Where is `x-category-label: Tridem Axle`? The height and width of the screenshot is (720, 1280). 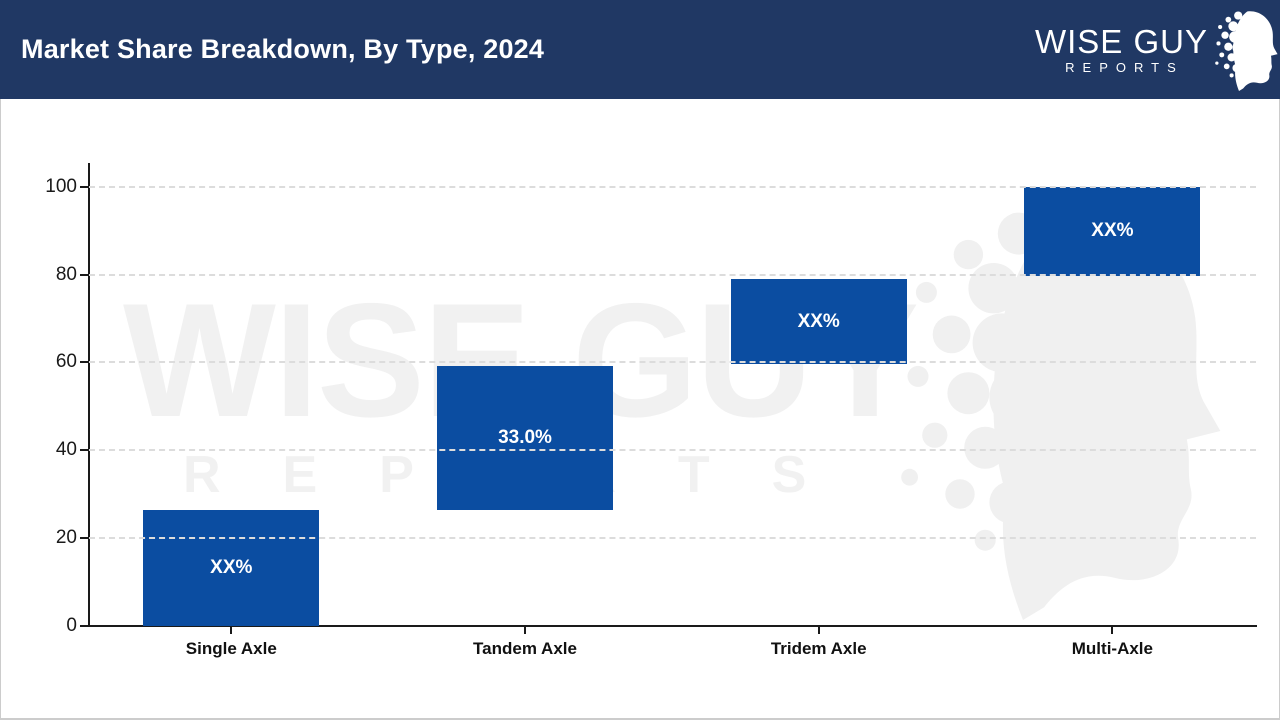
x-category-label: Tridem Axle is located at coordinates (818, 648).